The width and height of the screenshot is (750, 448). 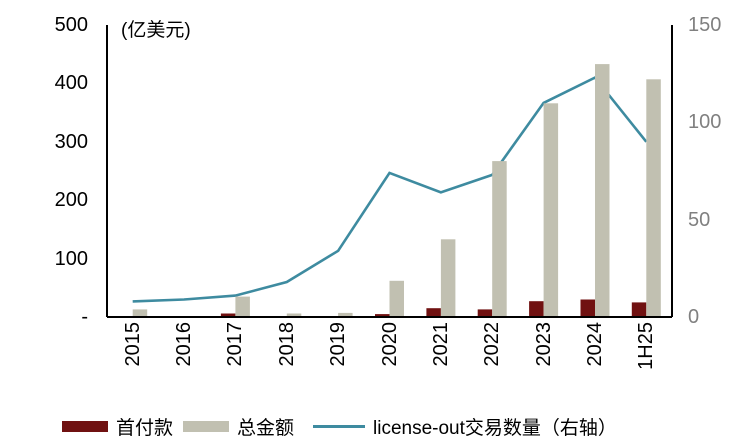 I want to click on legend: 首付款 总金额 license-out交易数量（右轴）, so click(x=375, y=426).